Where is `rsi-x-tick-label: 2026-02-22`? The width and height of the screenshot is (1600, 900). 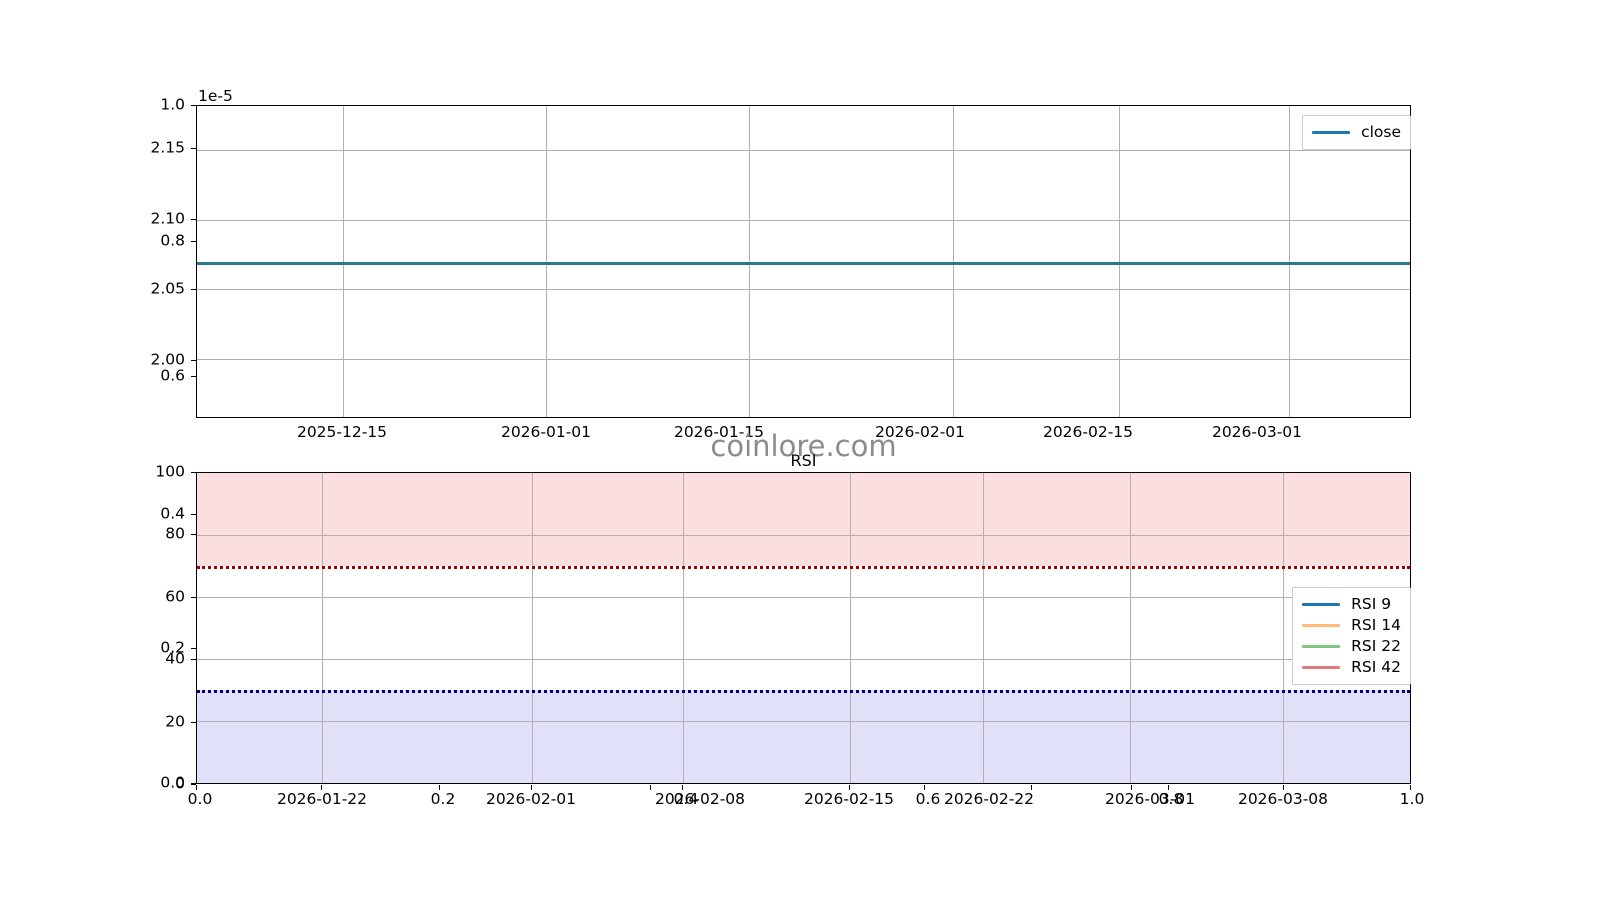 rsi-x-tick-label: 2026-02-22 is located at coordinates (989, 799).